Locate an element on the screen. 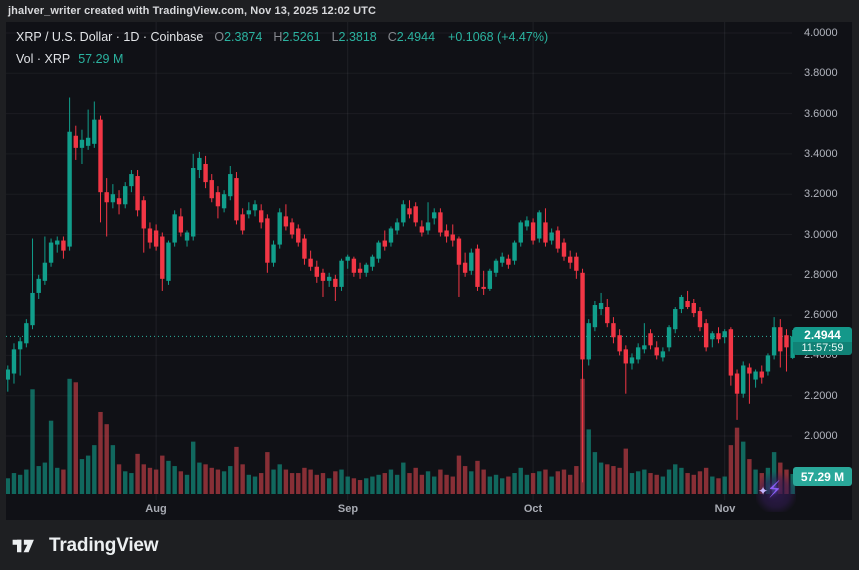 This screenshot has height=570, width=859. price-axis-label: 2.2000 is located at coordinates (821, 396).